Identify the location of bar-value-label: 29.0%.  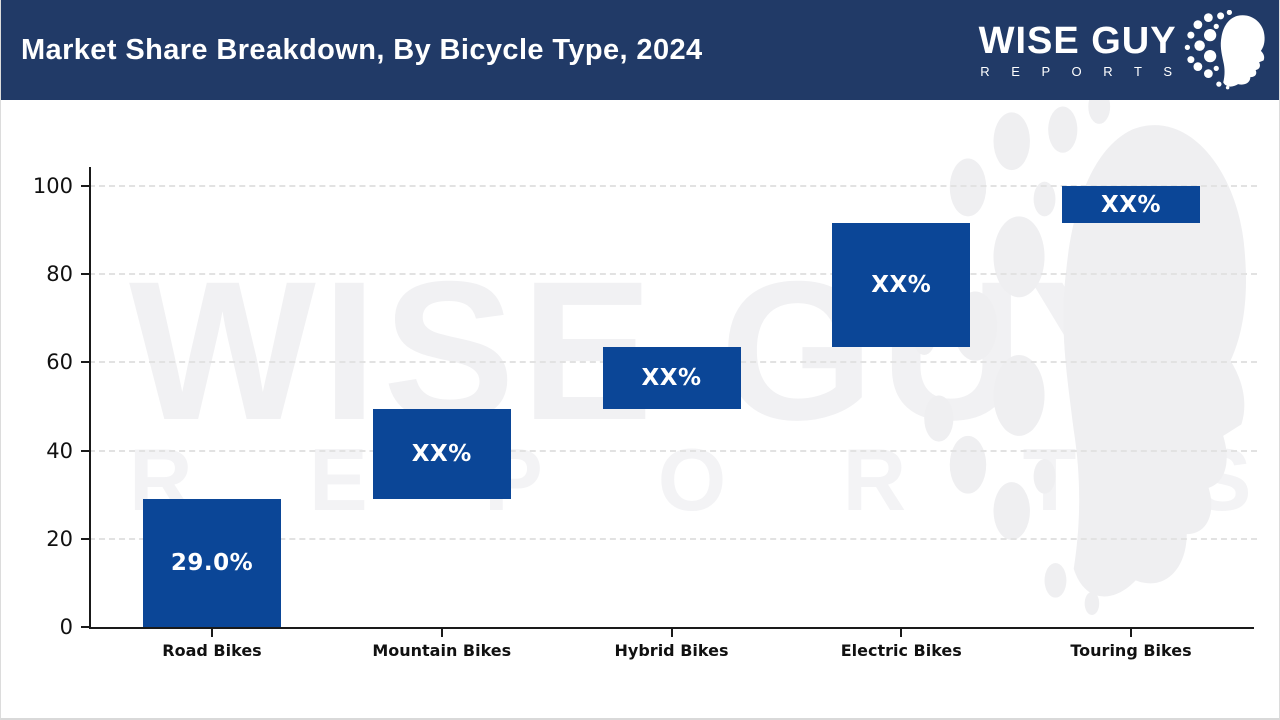
(212, 563).